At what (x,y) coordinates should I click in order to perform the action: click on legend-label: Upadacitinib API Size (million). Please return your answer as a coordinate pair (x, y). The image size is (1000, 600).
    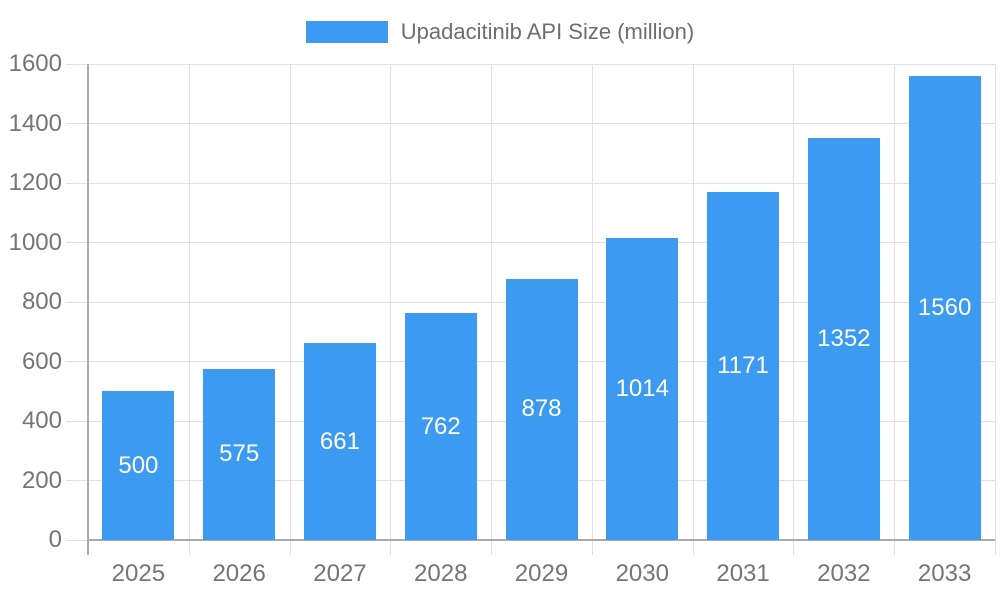
    Looking at the image, I should click on (547, 31).